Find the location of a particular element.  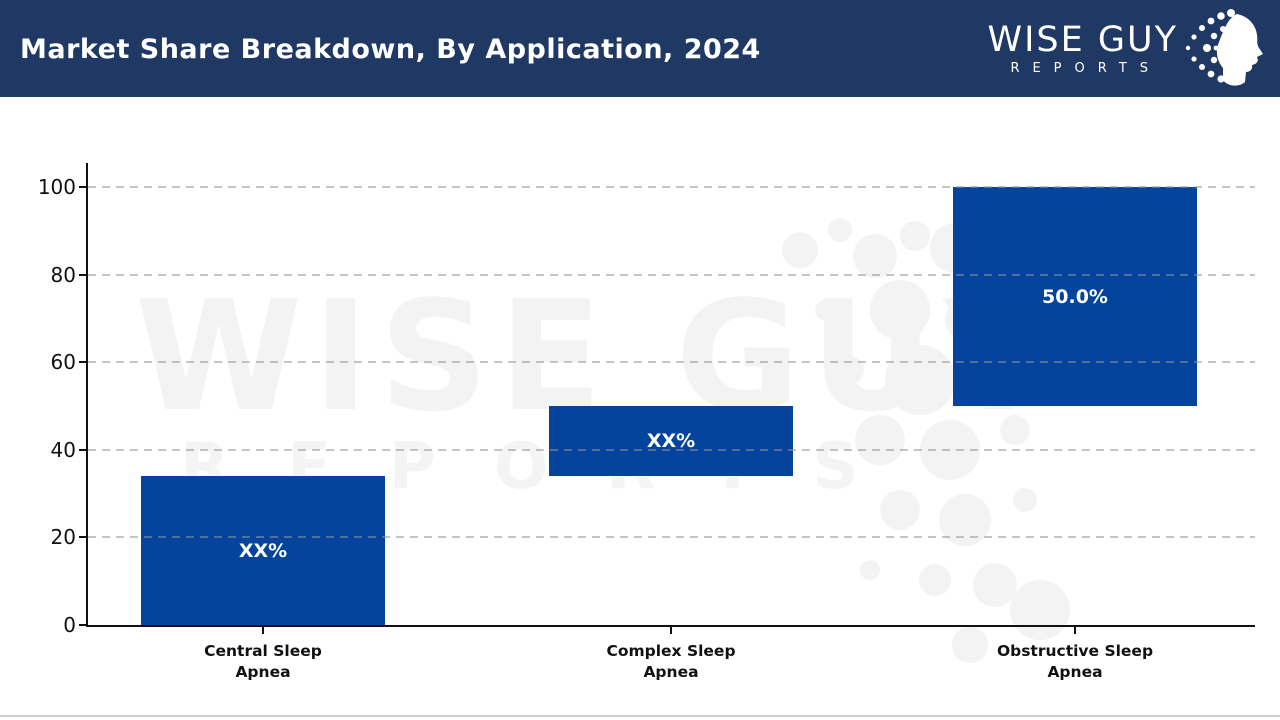

bar-value-label-1: XX% is located at coordinates (263, 550).